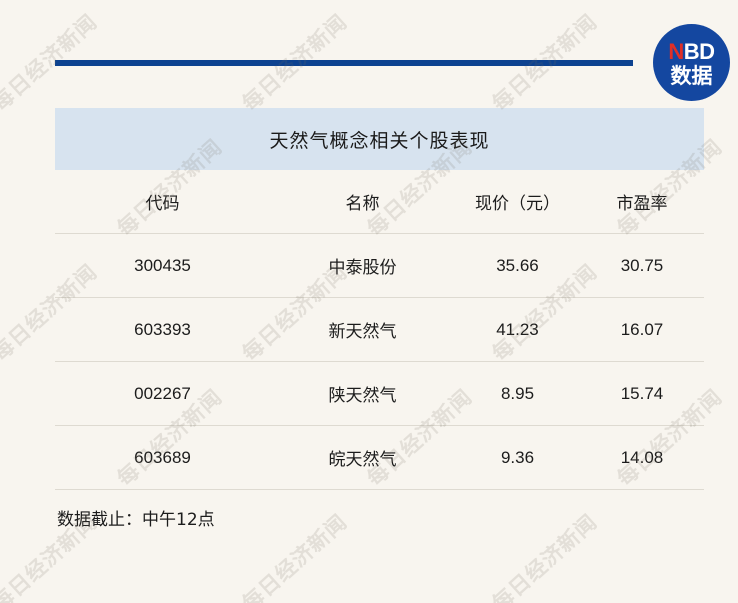 This screenshot has width=738, height=603. I want to click on cell-price: 41.23, so click(517, 329).